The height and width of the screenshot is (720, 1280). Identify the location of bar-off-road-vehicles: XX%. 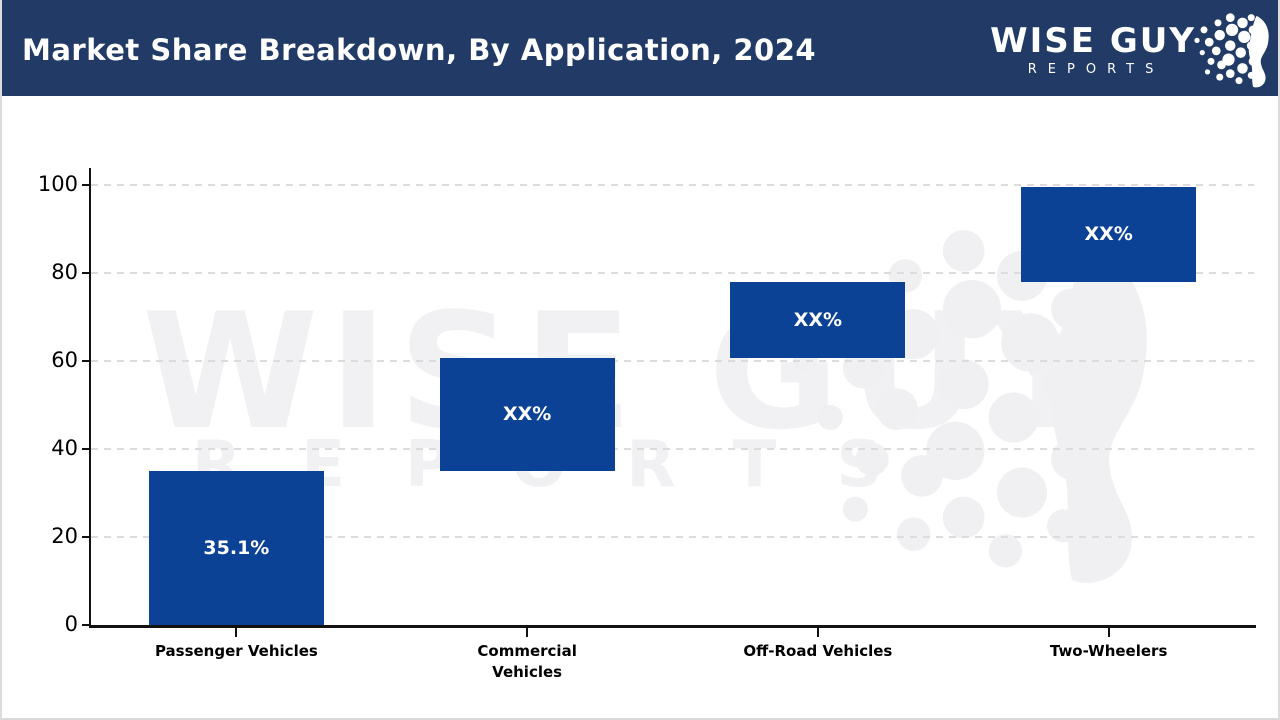
(818, 319).